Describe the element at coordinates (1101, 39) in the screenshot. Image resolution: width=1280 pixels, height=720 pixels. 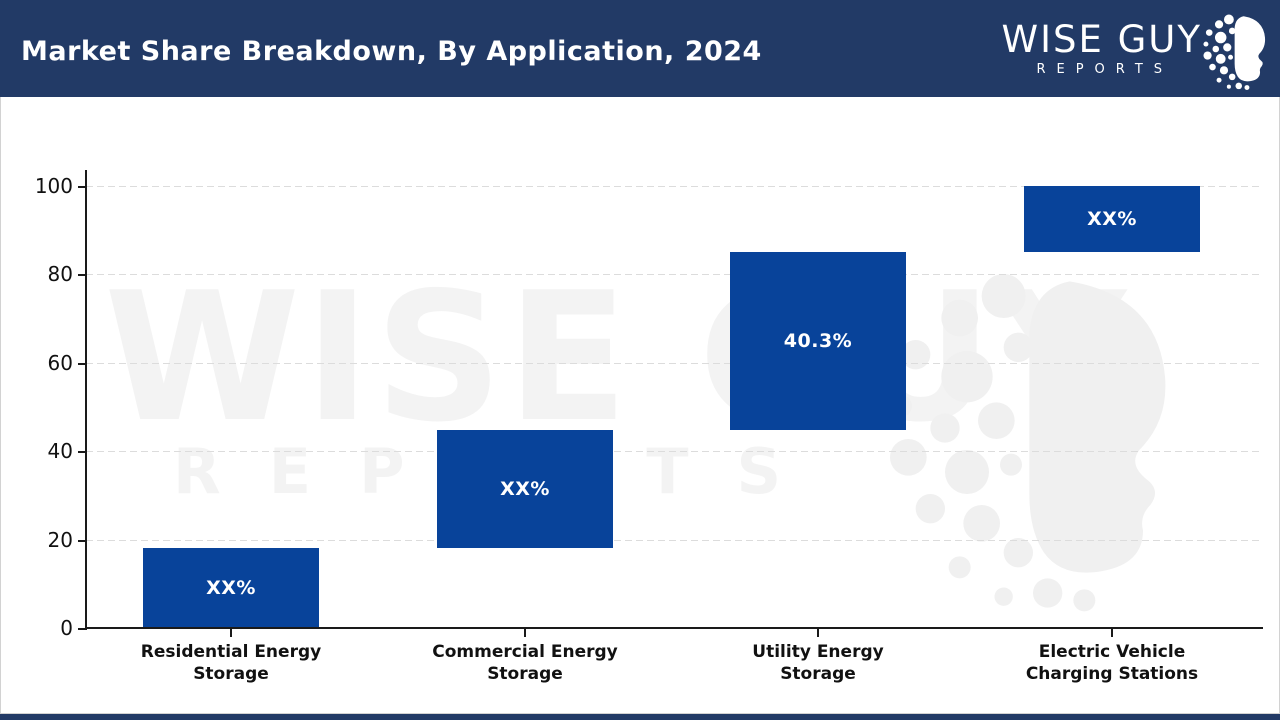
I see `logo-name: WISE GUY` at that location.